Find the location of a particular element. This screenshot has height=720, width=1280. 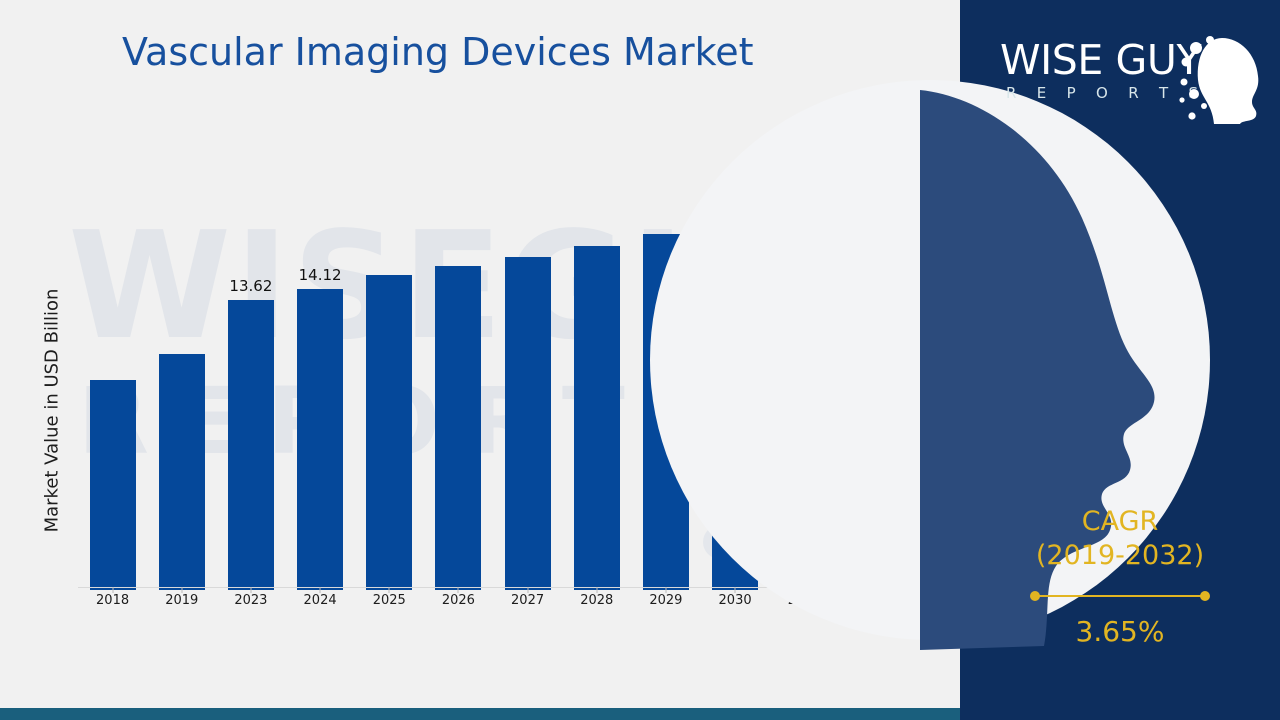

cagr-block: CAGR (2019-2032) 3.65% is located at coordinates (1120, 576).